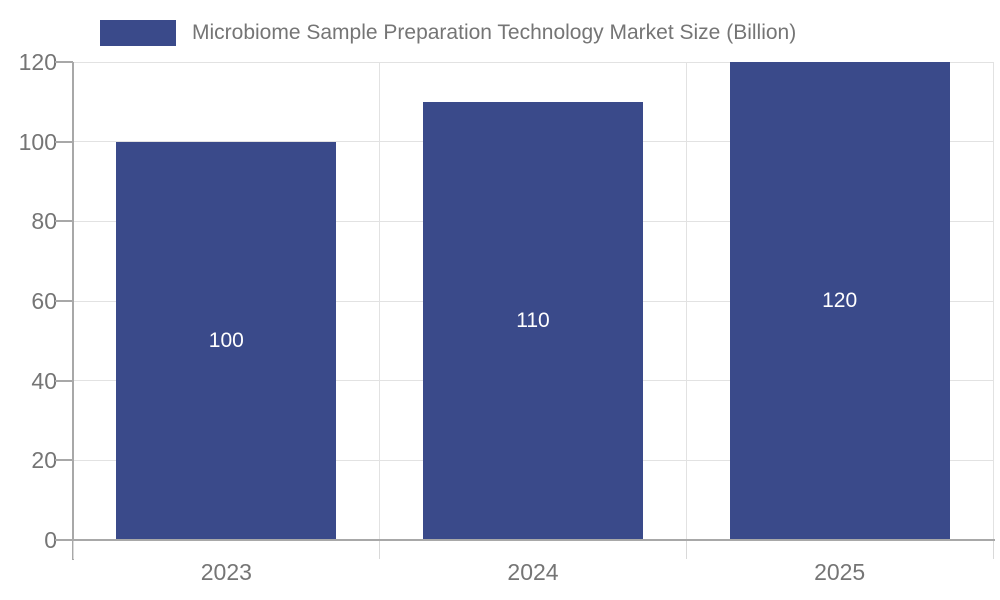 The image size is (1000, 600). What do you see at coordinates (534, 540) in the screenshot?
I see `x-axis-line` at bounding box center [534, 540].